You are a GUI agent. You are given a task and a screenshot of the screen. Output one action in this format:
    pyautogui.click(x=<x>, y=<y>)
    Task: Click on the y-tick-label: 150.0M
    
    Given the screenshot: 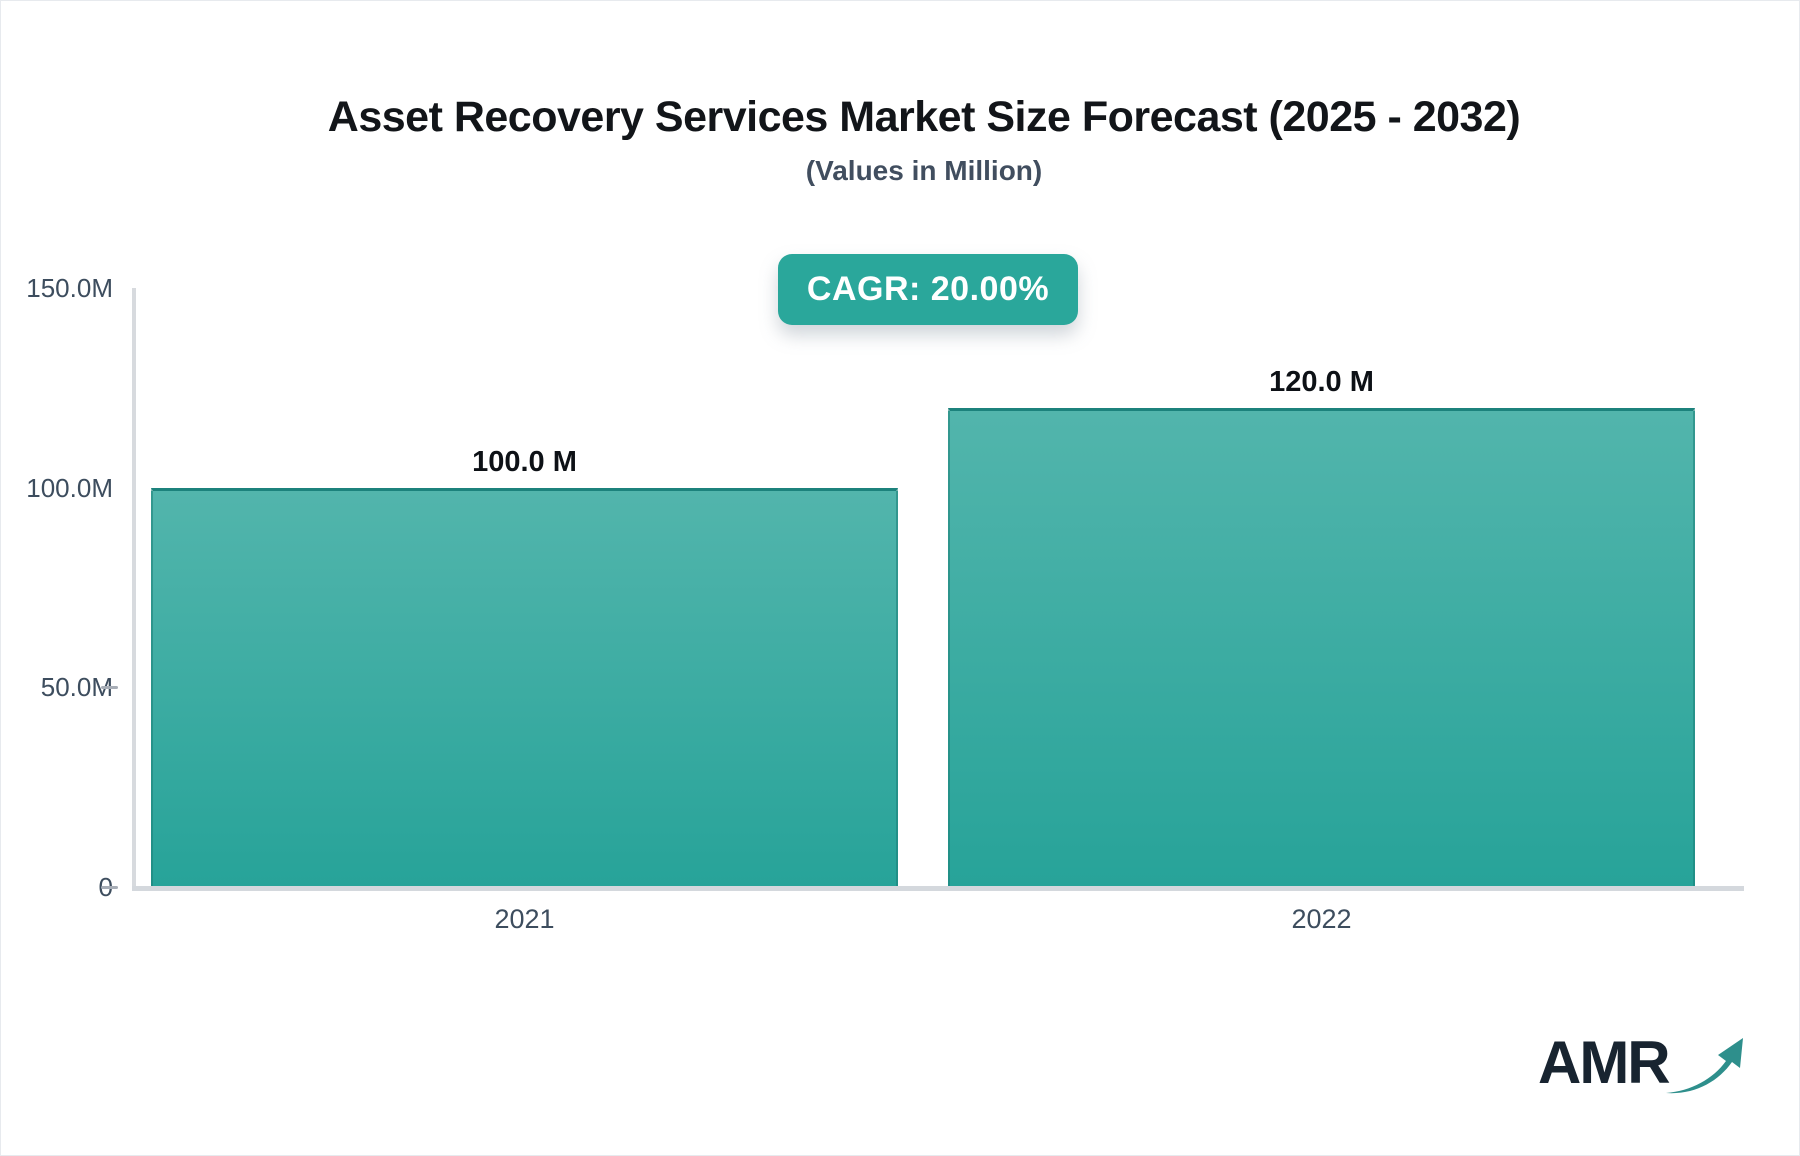 What is the action you would take?
    pyautogui.click(x=69, y=288)
    